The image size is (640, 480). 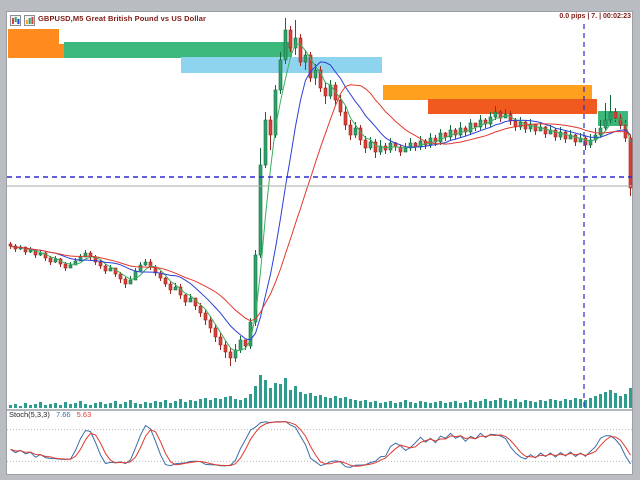 I want to click on stochastic, so click(x=319, y=438).